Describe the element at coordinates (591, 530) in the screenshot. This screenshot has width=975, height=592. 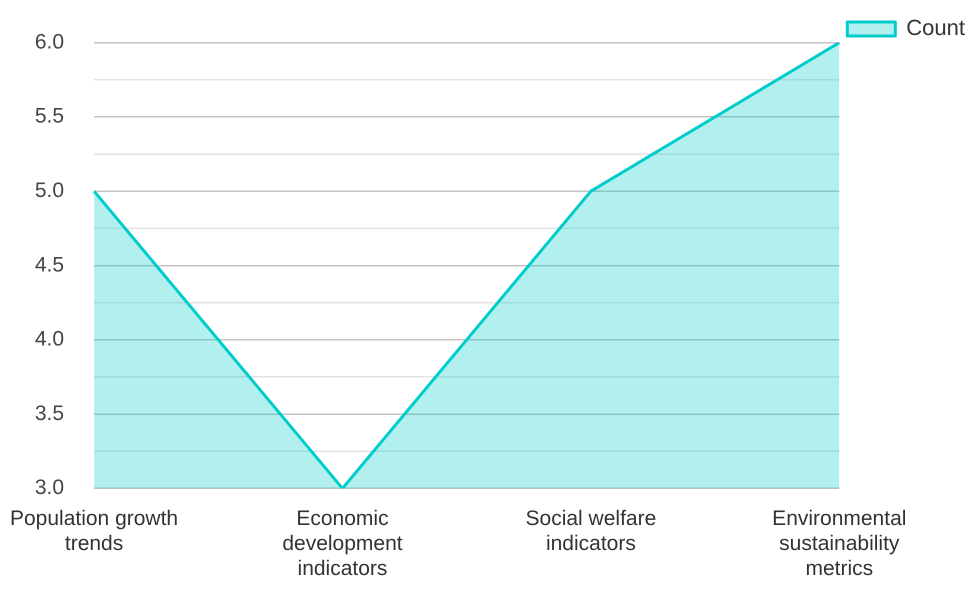
I see `x-tick-label: Social welfare indicators` at that location.